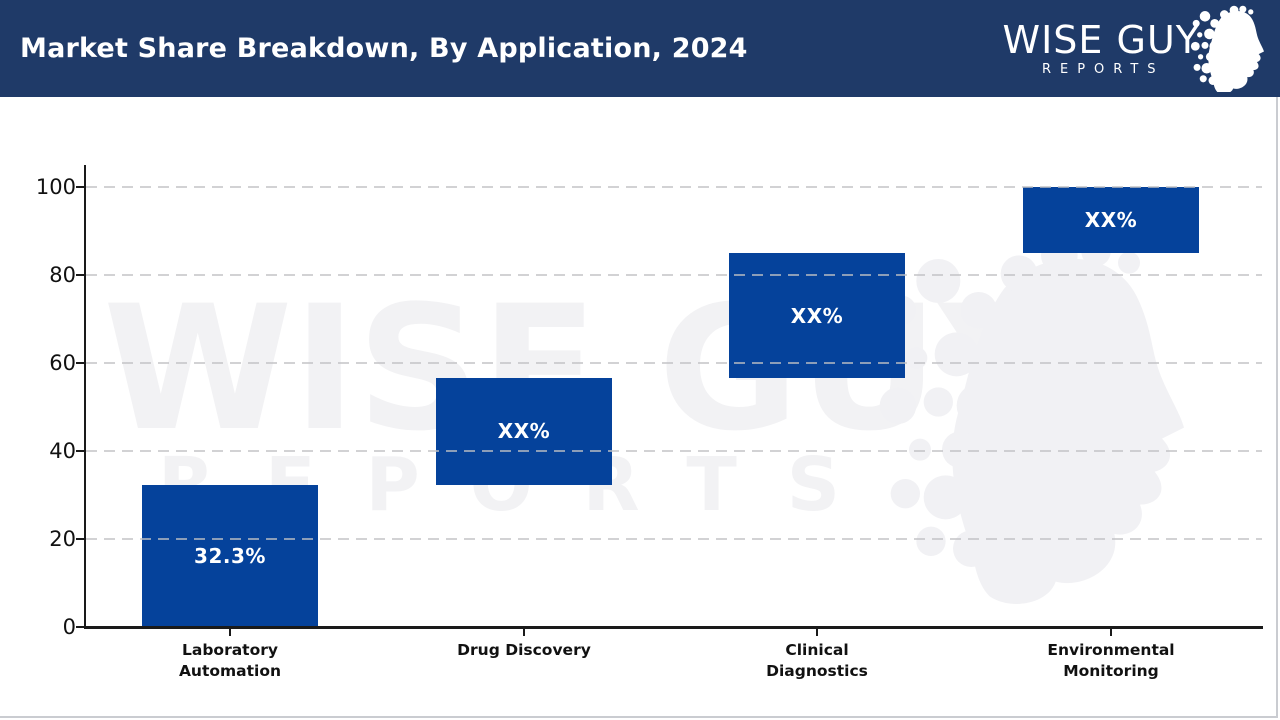 The height and width of the screenshot is (720, 1280). I want to click on y-tick-label-60: 60, so click(62, 363).